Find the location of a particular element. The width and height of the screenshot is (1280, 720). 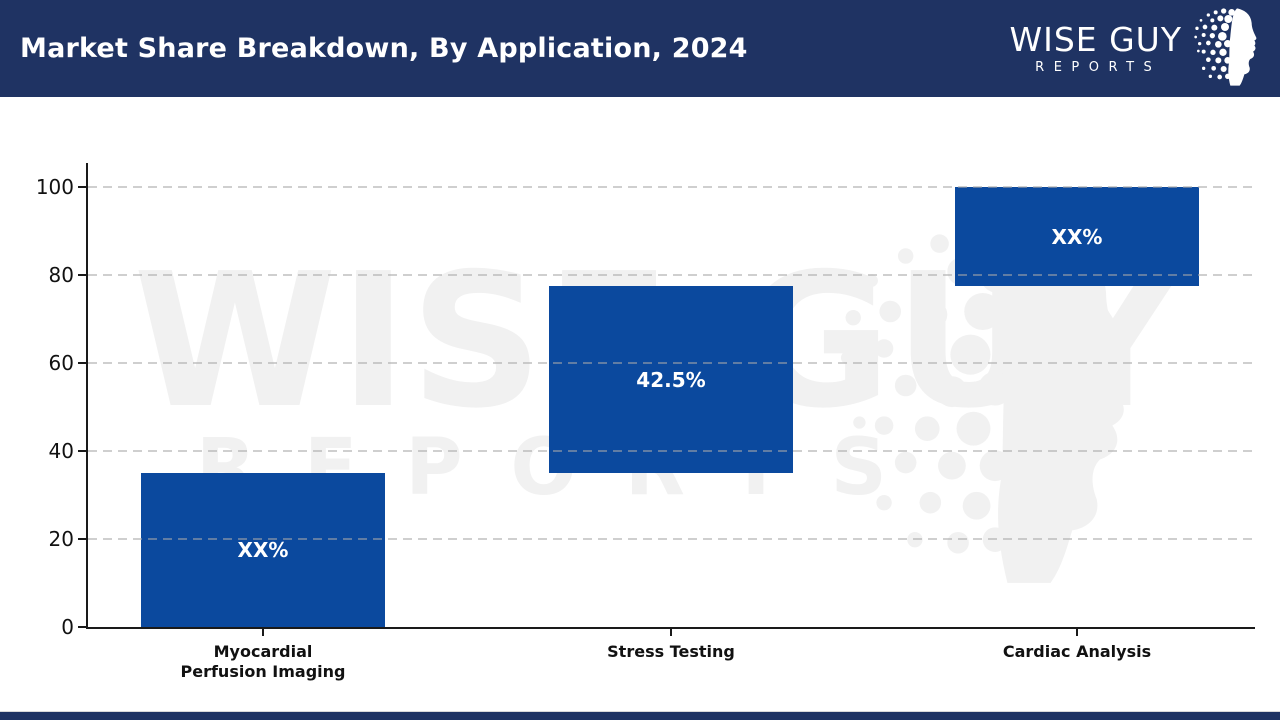

logo-text: WISE GUY REPORTS is located at coordinates (1095, 48).